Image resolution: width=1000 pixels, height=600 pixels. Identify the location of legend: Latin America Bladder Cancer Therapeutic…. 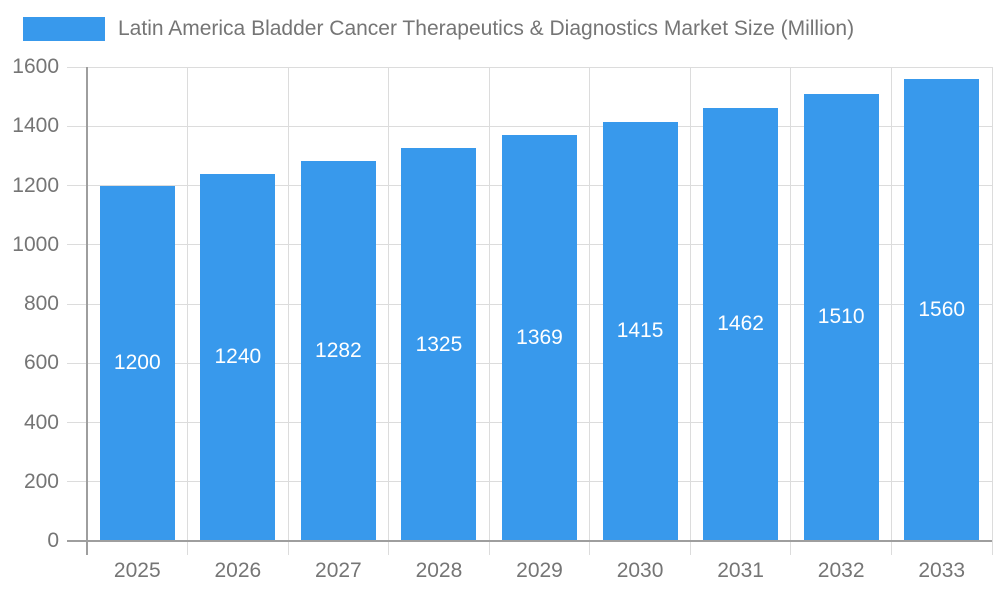
(438, 29).